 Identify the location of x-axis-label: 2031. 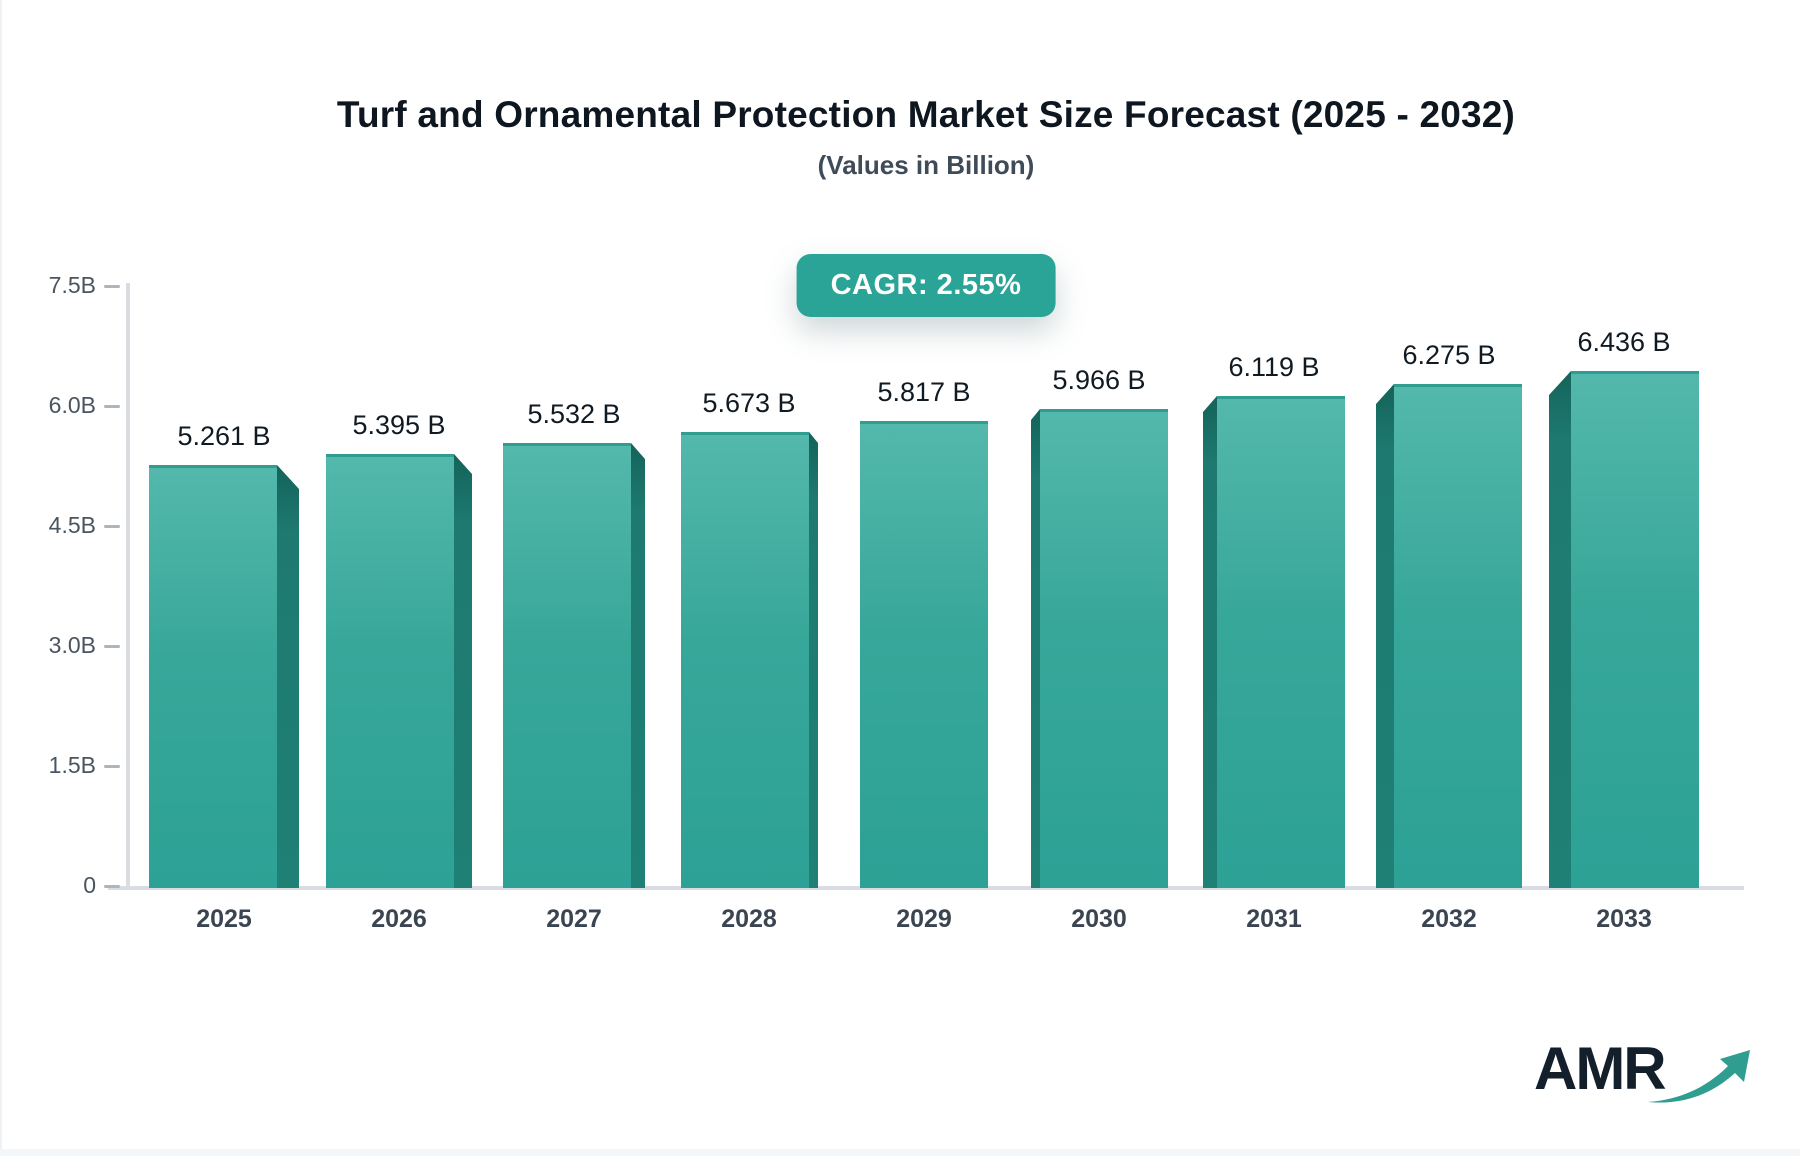
(1274, 919).